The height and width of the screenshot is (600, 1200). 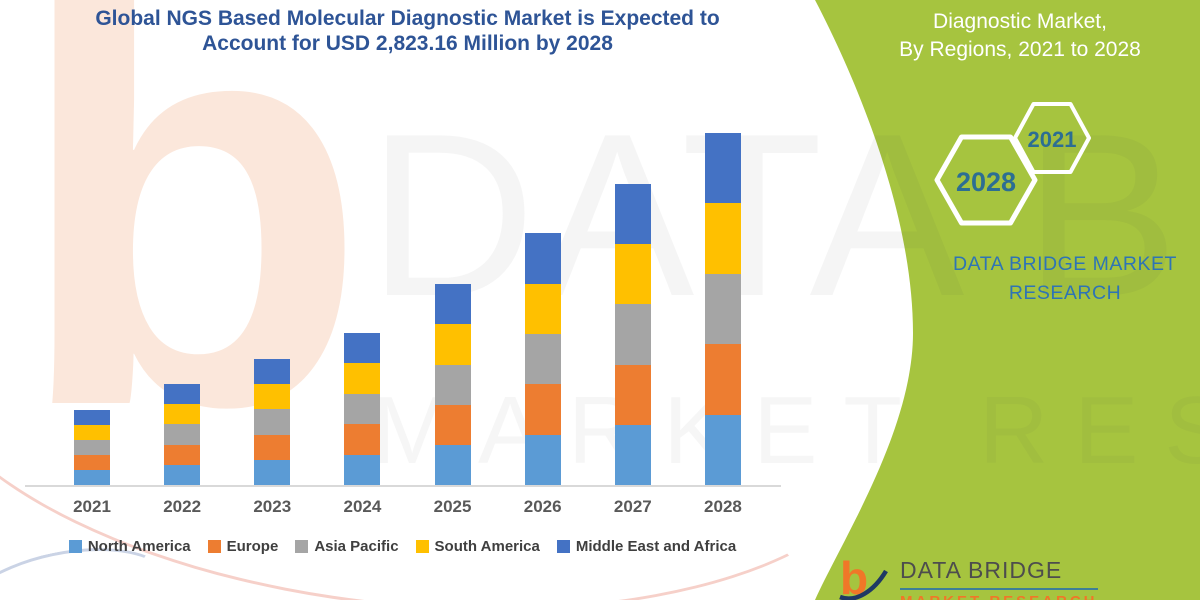 What do you see at coordinates (1065, 293) in the screenshot?
I see `panel-brand-line-2: RESEARCH` at bounding box center [1065, 293].